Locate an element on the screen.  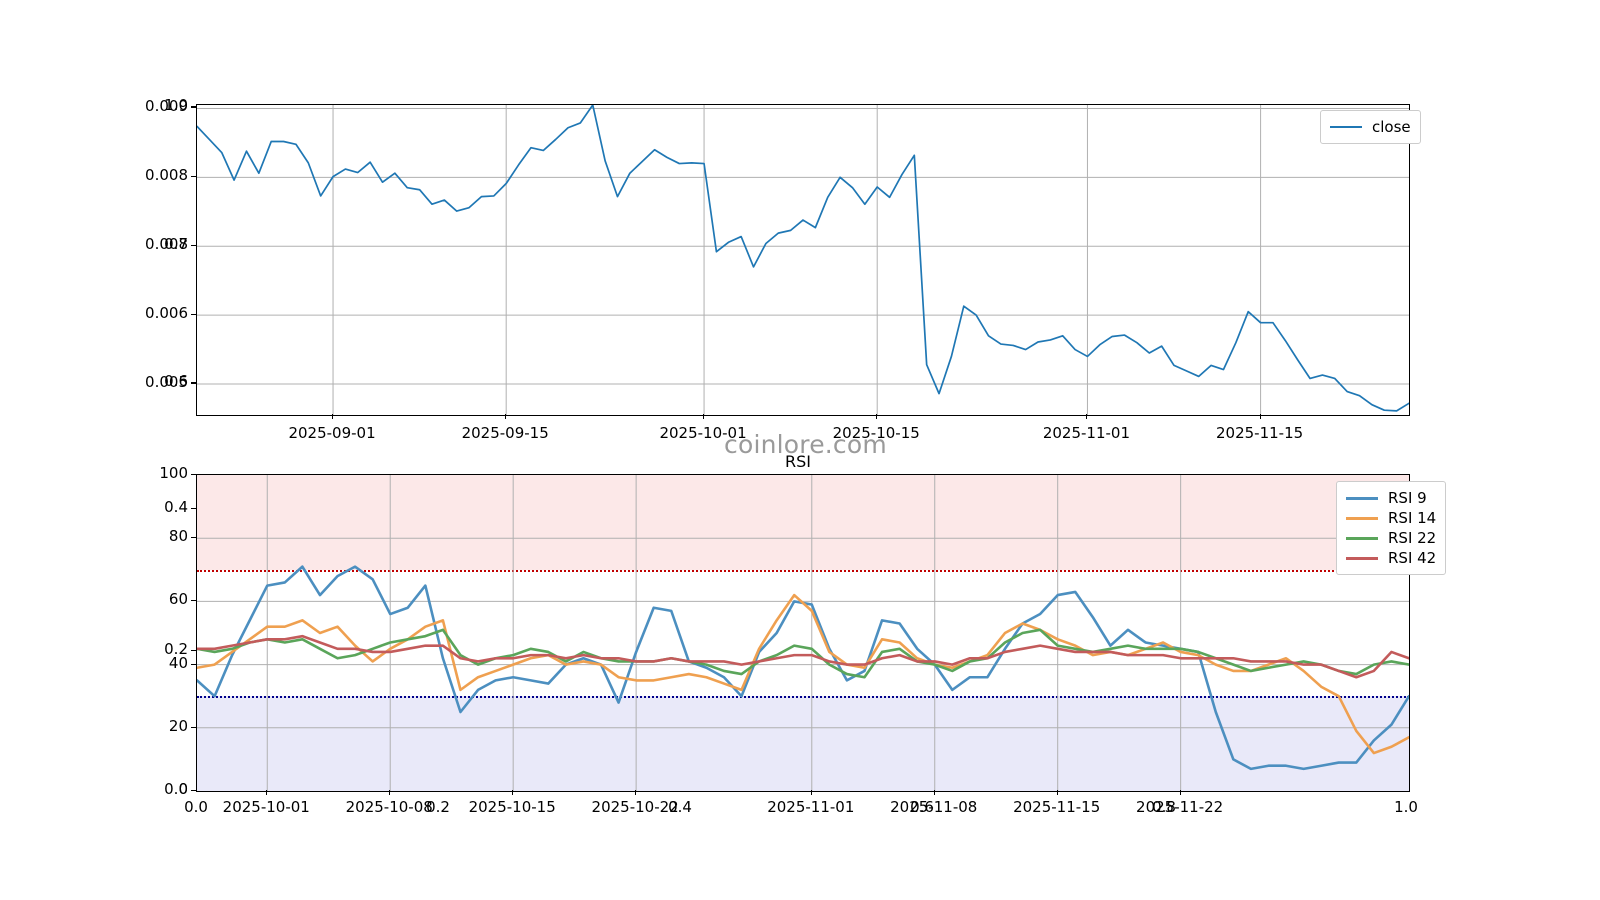
overbought-band is located at coordinates (803, 522).